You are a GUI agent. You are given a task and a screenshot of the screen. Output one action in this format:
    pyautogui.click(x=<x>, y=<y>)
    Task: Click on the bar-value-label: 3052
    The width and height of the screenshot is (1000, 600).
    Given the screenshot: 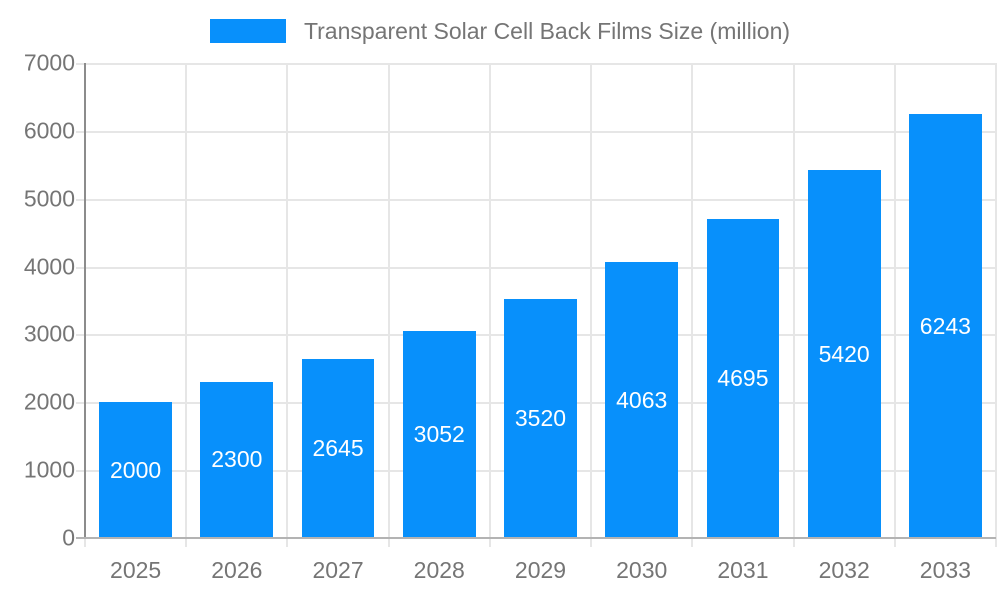 What is the action you would take?
    pyautogui.click(x=439, y=433)
    